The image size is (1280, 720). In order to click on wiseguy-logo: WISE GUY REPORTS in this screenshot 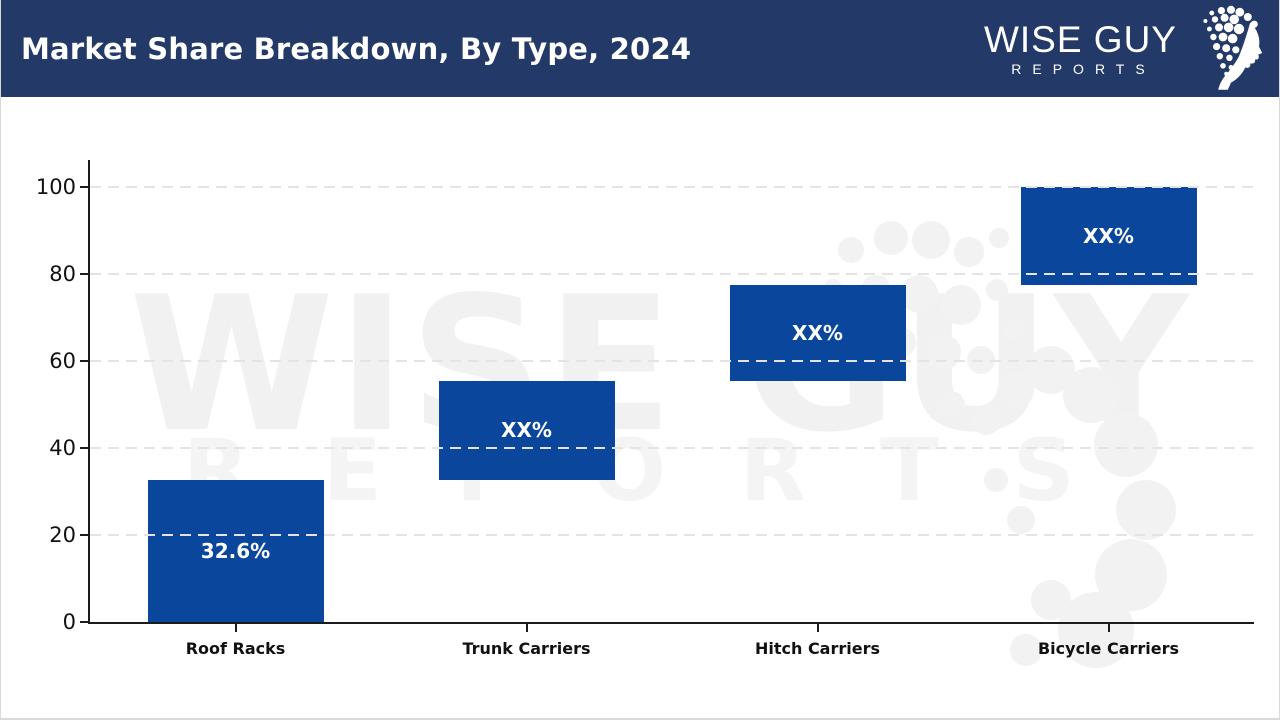, I will do `click(1124, 49)`.